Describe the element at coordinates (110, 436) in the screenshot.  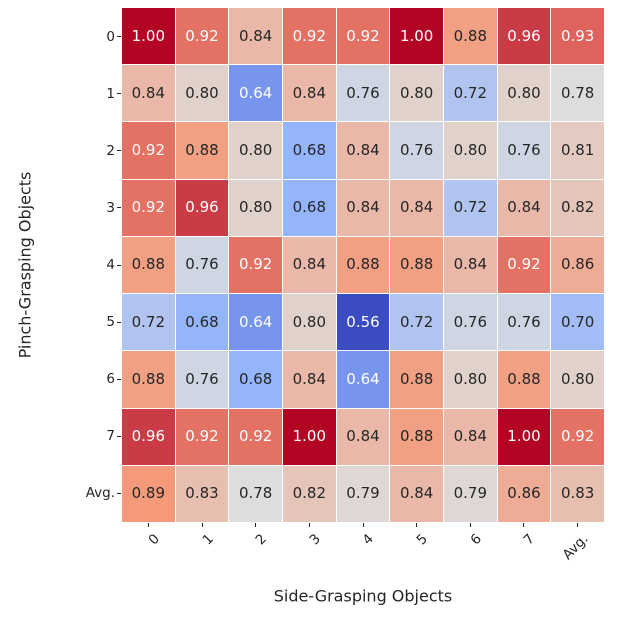
I see `y-tick-label: 7` at that location.